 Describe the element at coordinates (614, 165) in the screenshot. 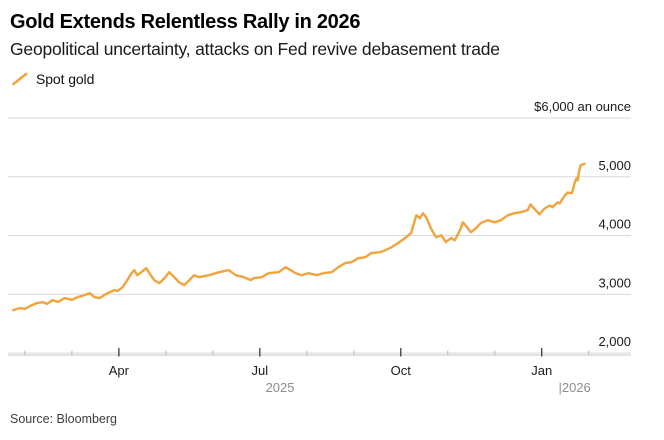

I see `y-axis-label-5000: 5,000` at that location.